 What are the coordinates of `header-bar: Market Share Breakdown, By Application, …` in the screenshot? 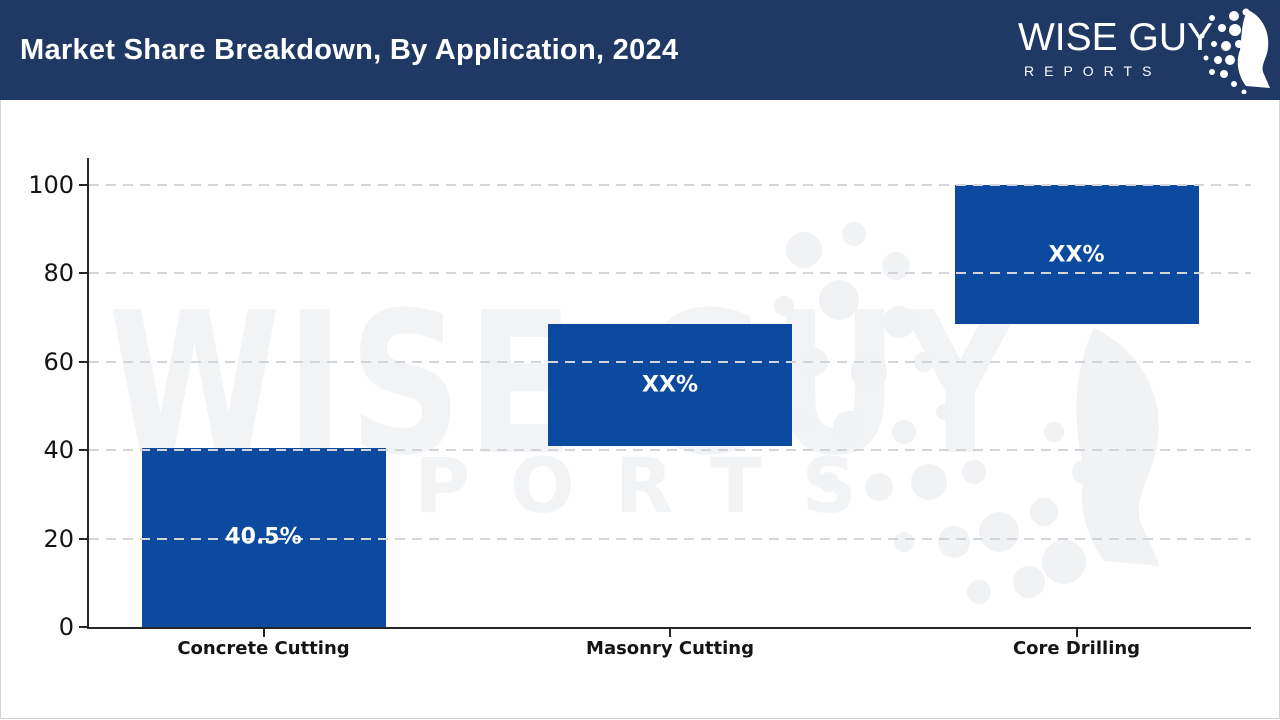 It's located at (640, 50).